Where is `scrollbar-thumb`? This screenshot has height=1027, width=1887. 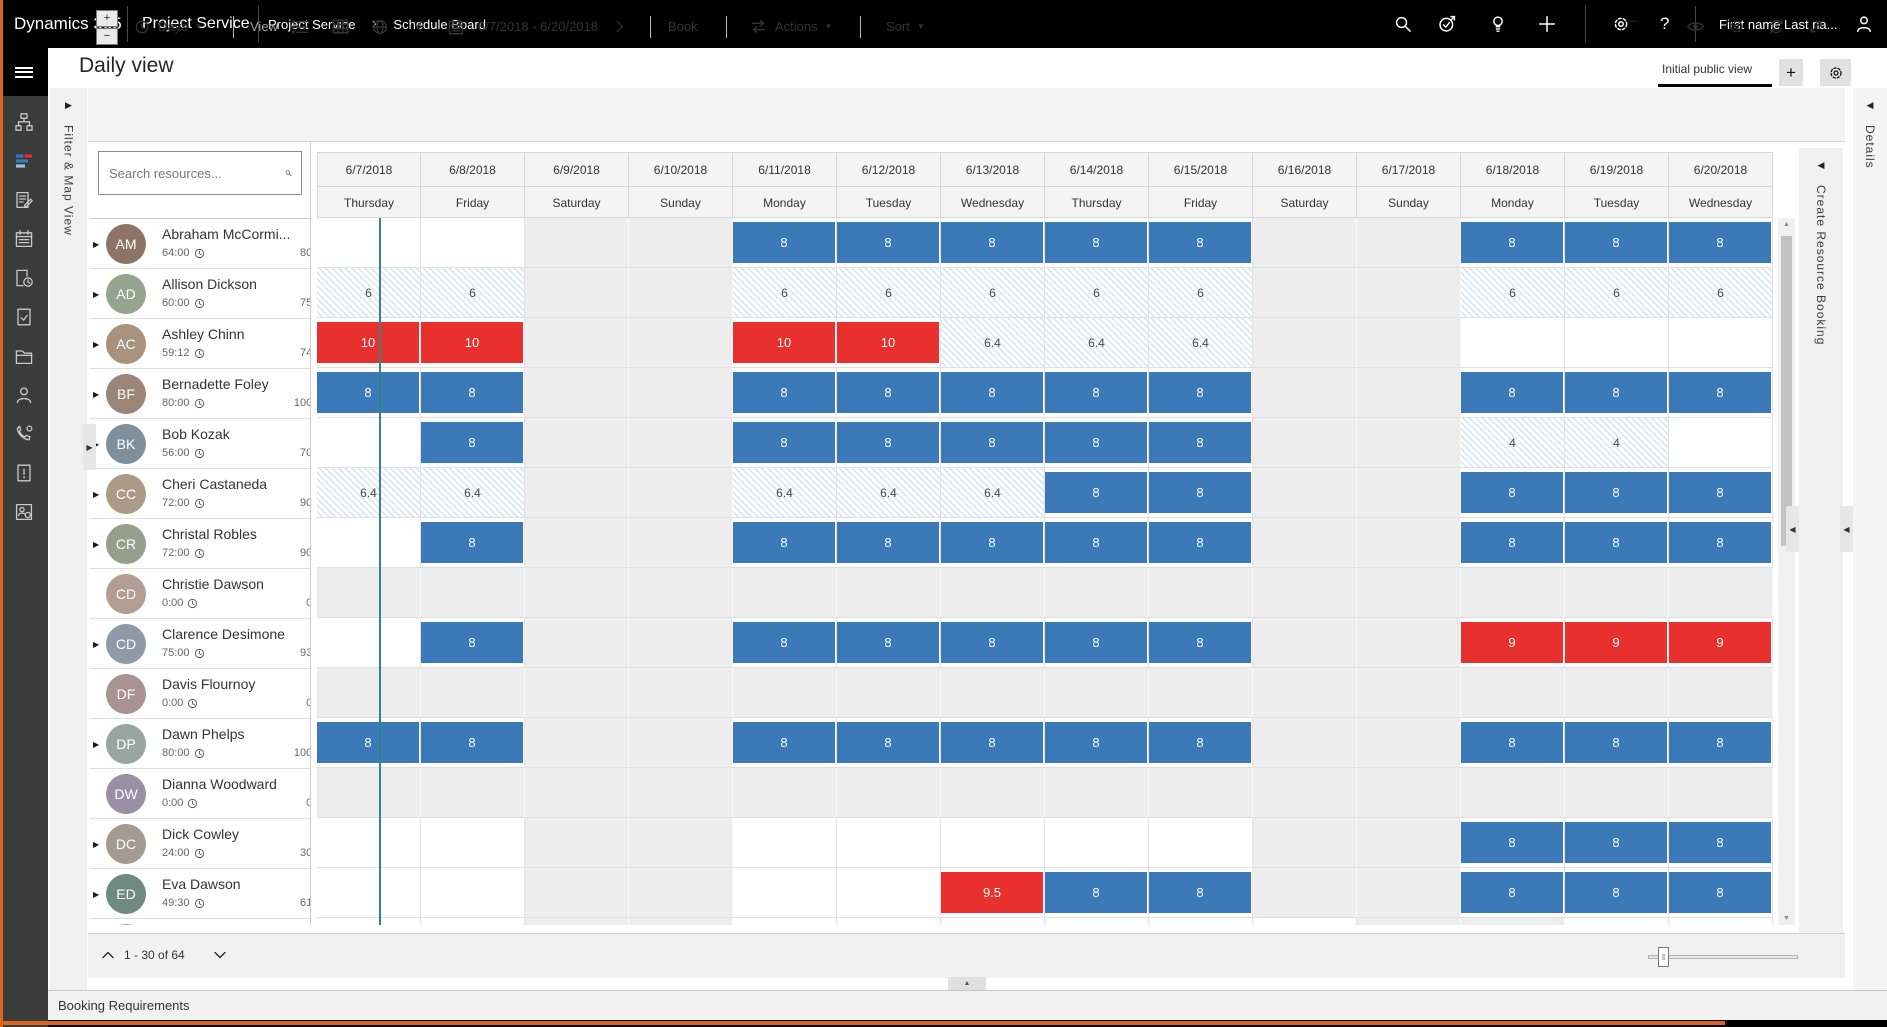 scrollbar-thumb is located at coordinates (1786, 391).